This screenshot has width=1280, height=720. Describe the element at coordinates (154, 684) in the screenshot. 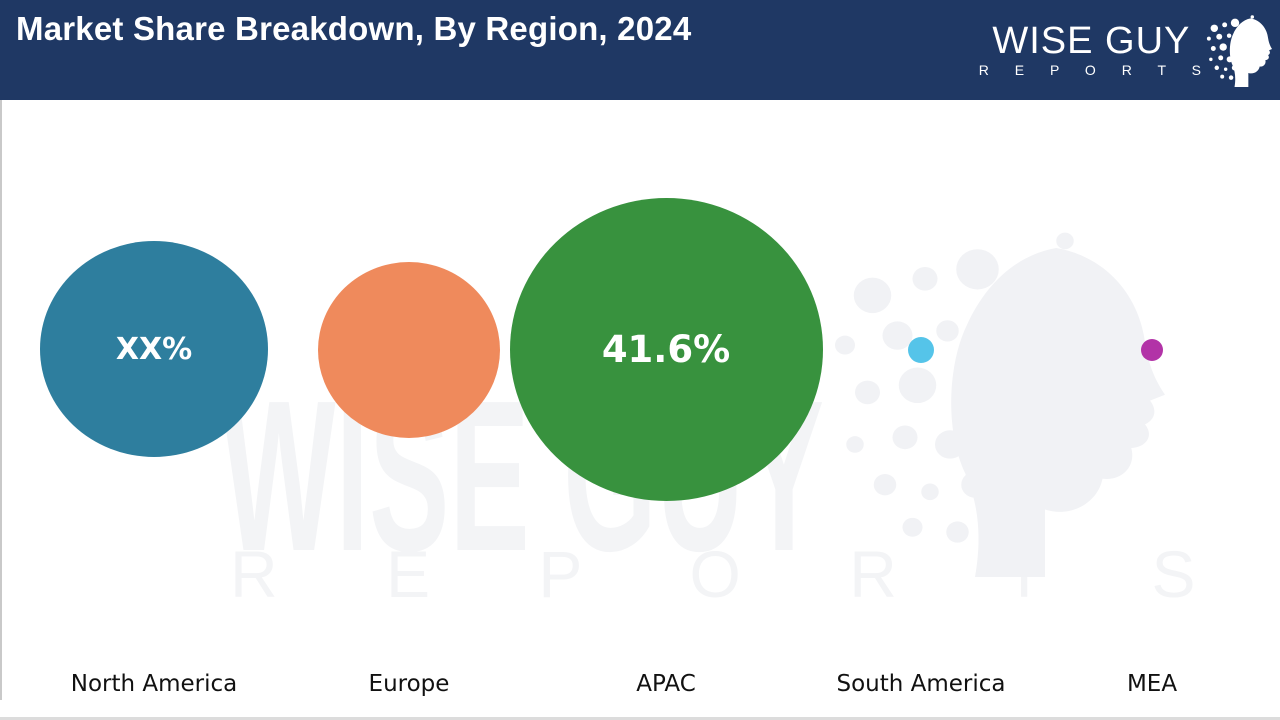

I see `category-label-north-america: North America` at that location.